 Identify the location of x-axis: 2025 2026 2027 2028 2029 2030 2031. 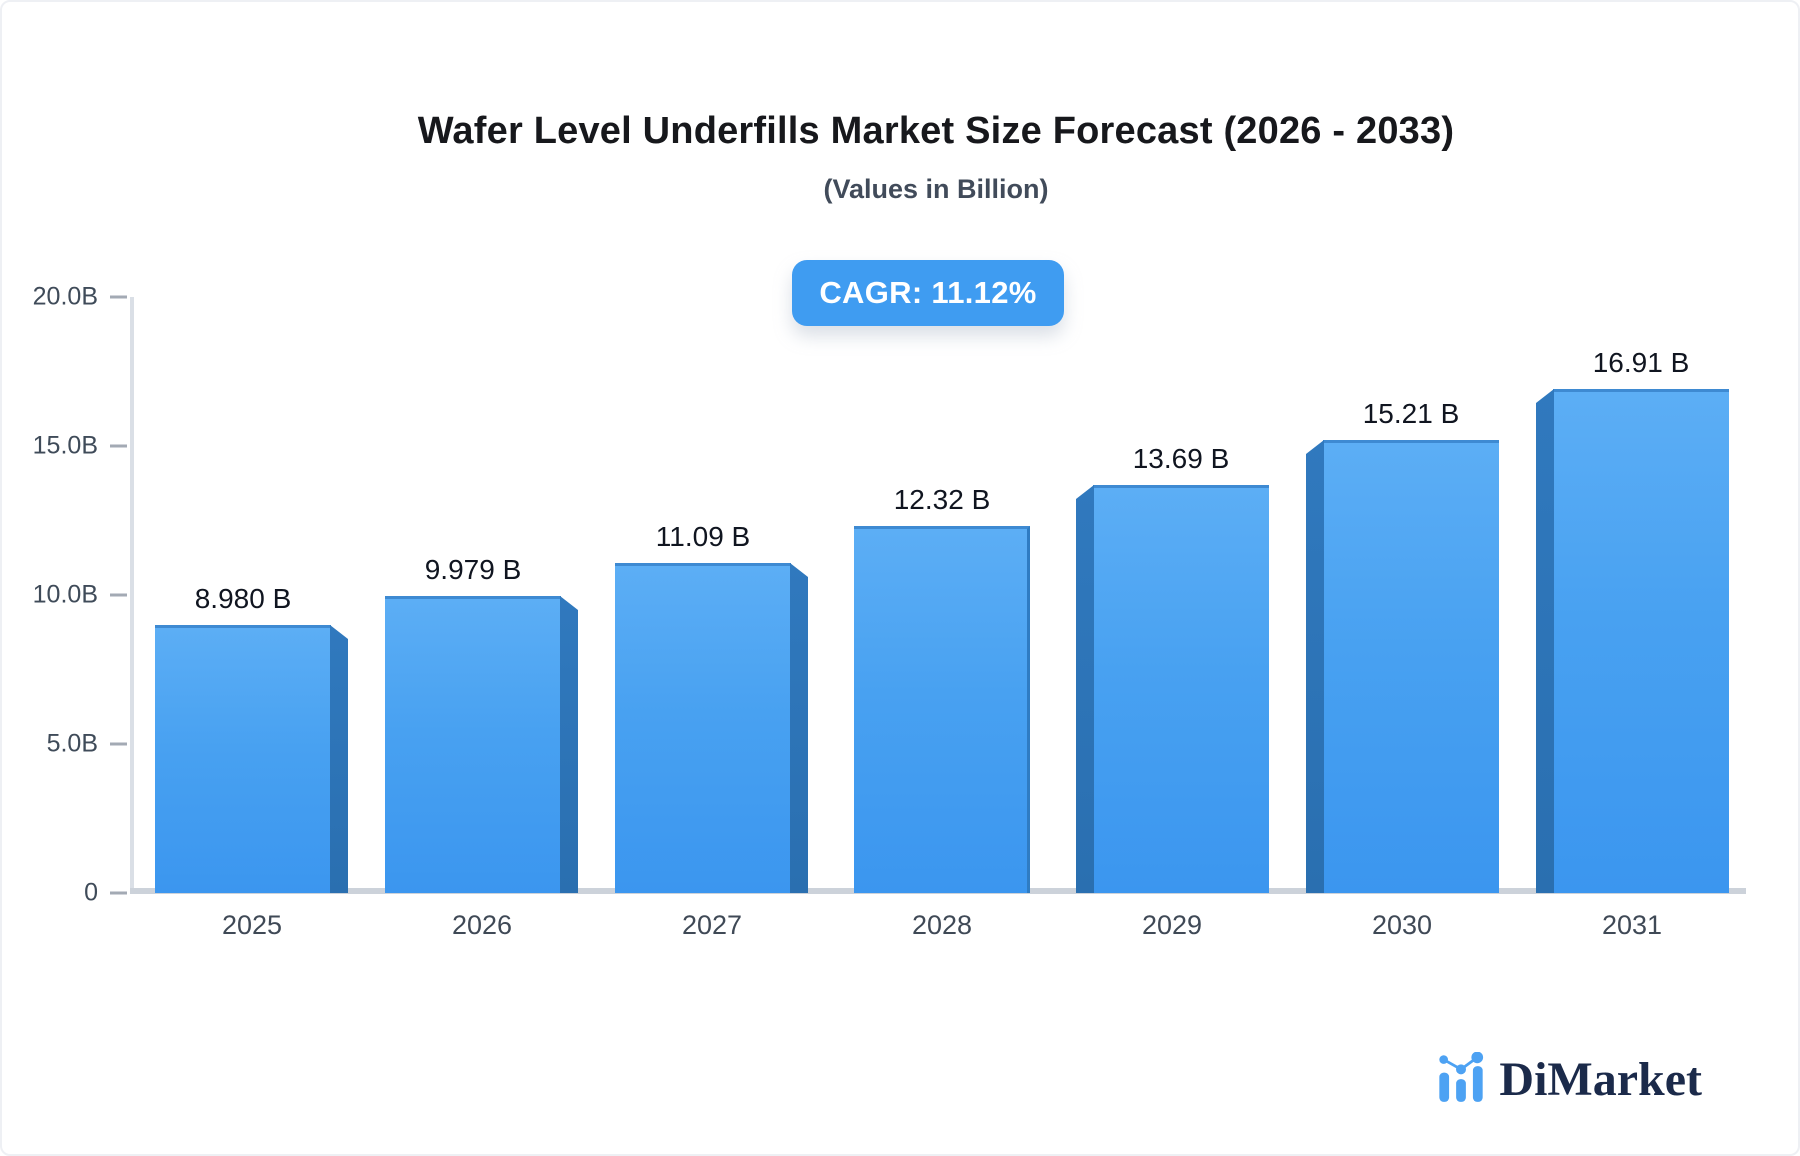
(939, 930).